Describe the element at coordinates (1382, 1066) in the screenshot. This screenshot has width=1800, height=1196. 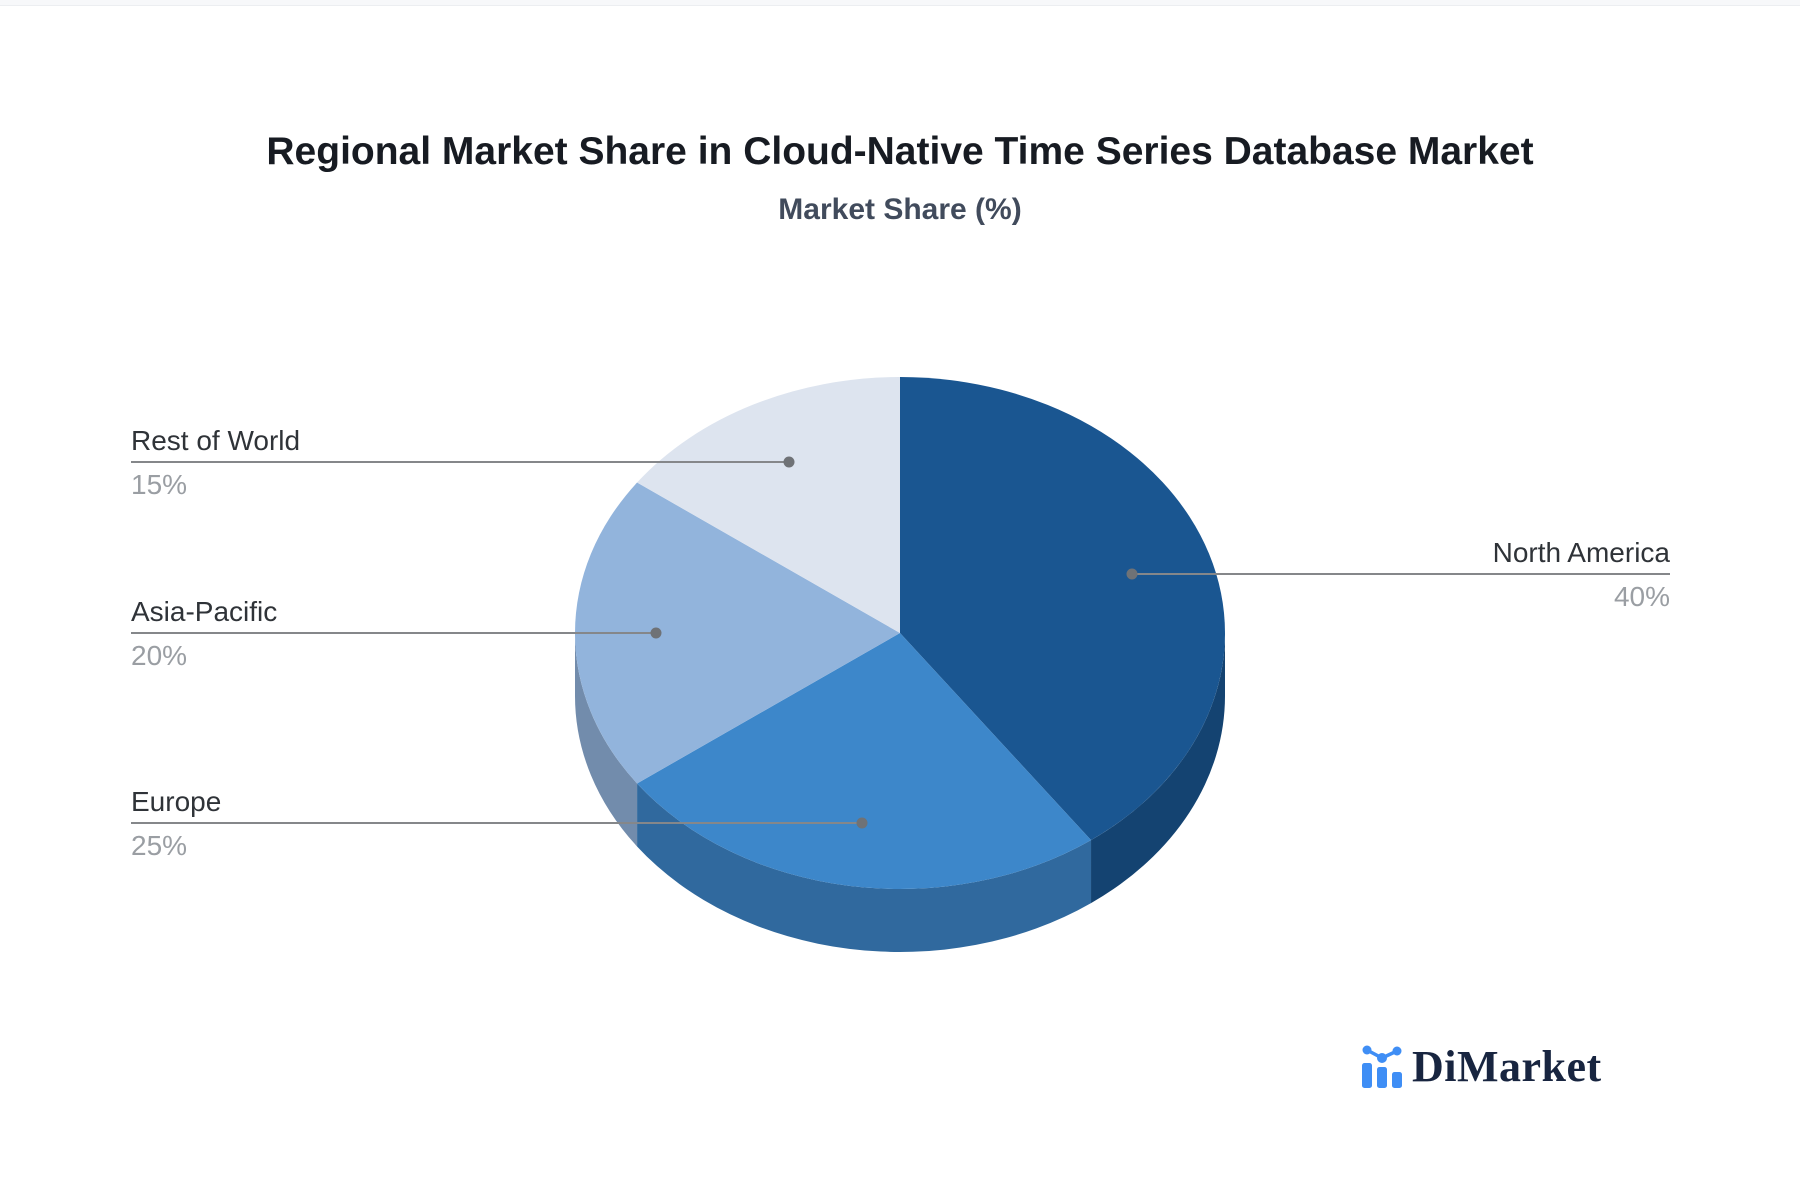
I see `bar-chart-icon` at that location.